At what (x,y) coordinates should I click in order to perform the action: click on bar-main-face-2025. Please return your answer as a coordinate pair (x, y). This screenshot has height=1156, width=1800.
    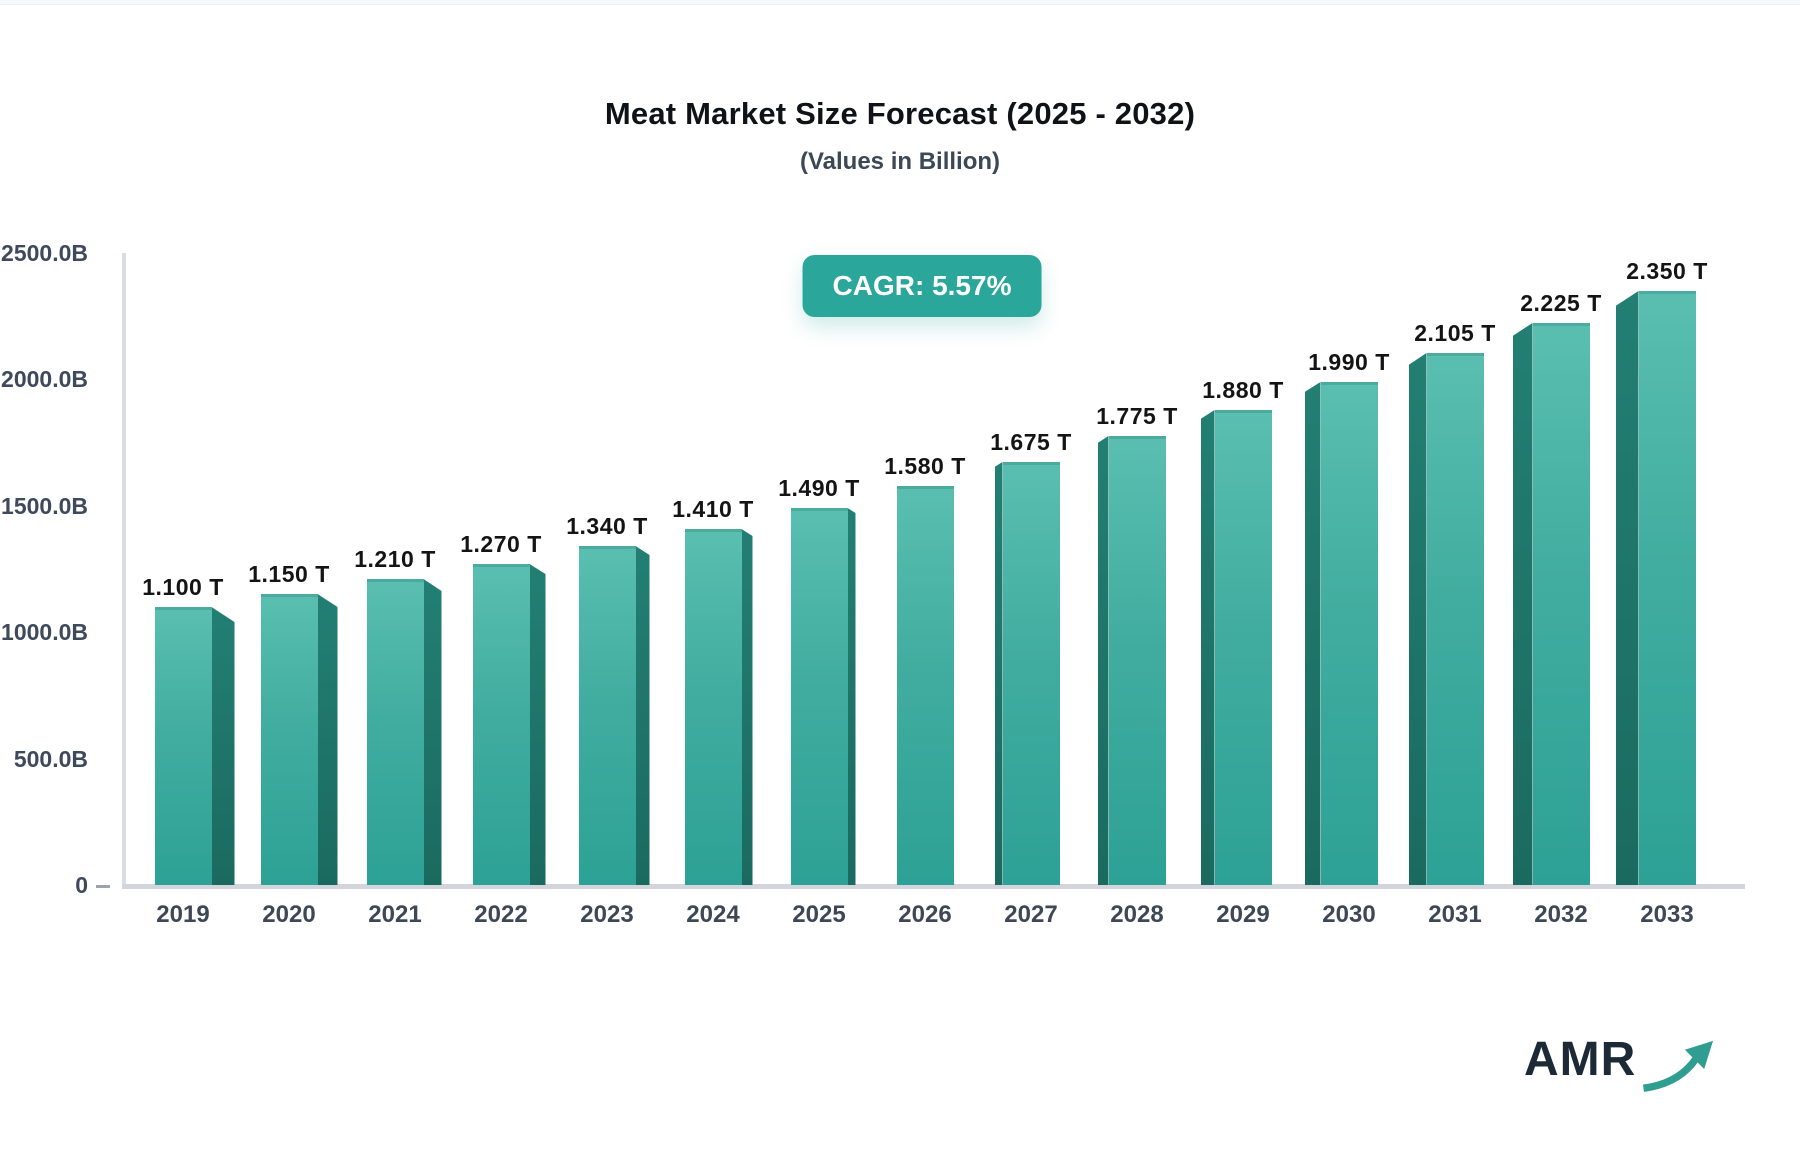
    Looking at the image, I should click on (819, 696).